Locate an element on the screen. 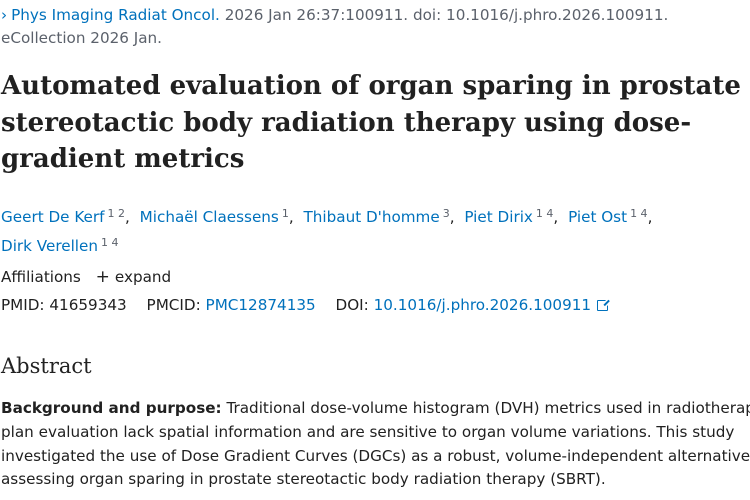 This screenshot has width=750, height=500. doi-group: DOI: 10.1016/j.phro.2026.100911 is located at coordinates (472, 305).